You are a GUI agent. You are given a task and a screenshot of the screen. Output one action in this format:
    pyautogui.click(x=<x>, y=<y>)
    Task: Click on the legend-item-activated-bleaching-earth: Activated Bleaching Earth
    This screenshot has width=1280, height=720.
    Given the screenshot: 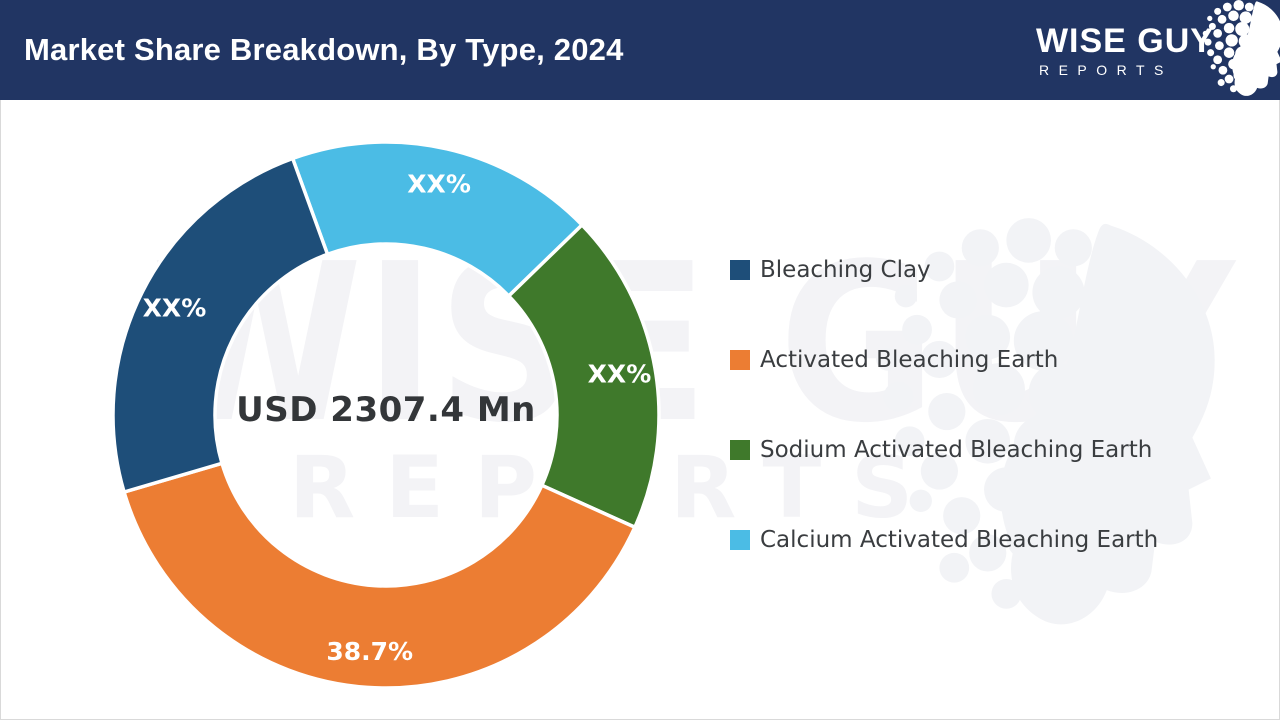 What is the action you would take?
    pyautogui.click(x=944, y=360)
    